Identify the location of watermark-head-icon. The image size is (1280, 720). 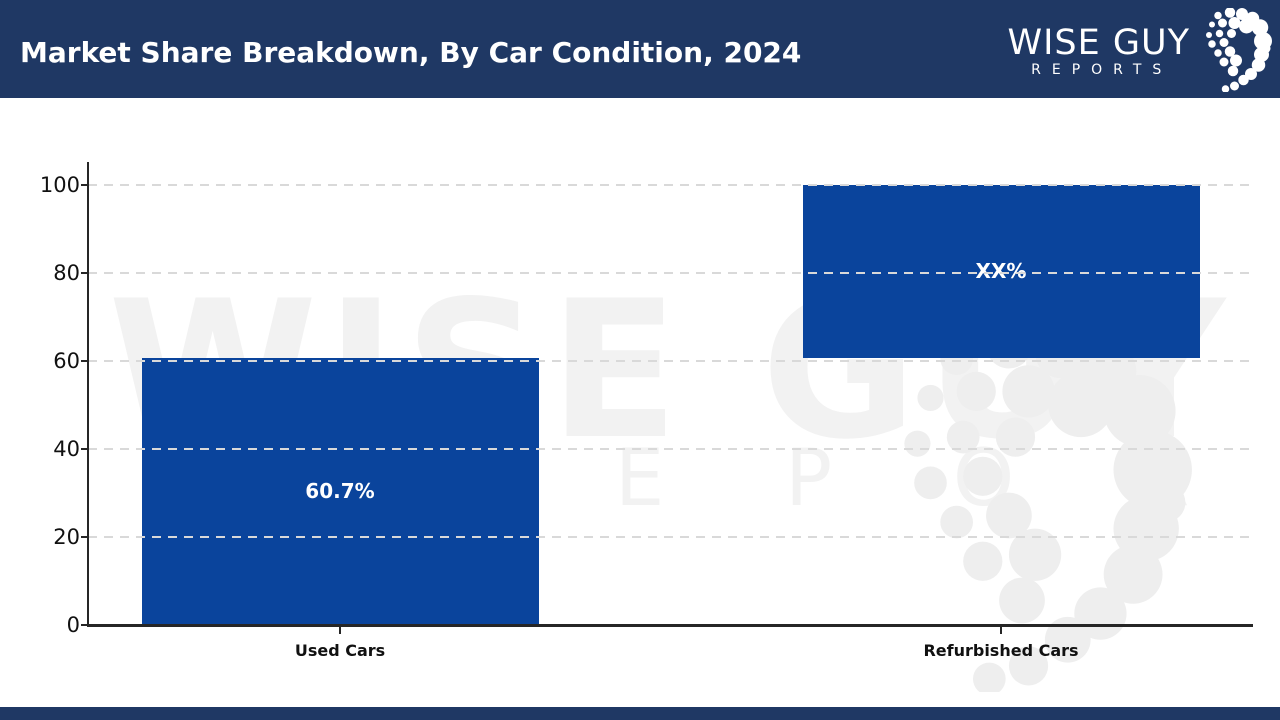
(1048, 509).